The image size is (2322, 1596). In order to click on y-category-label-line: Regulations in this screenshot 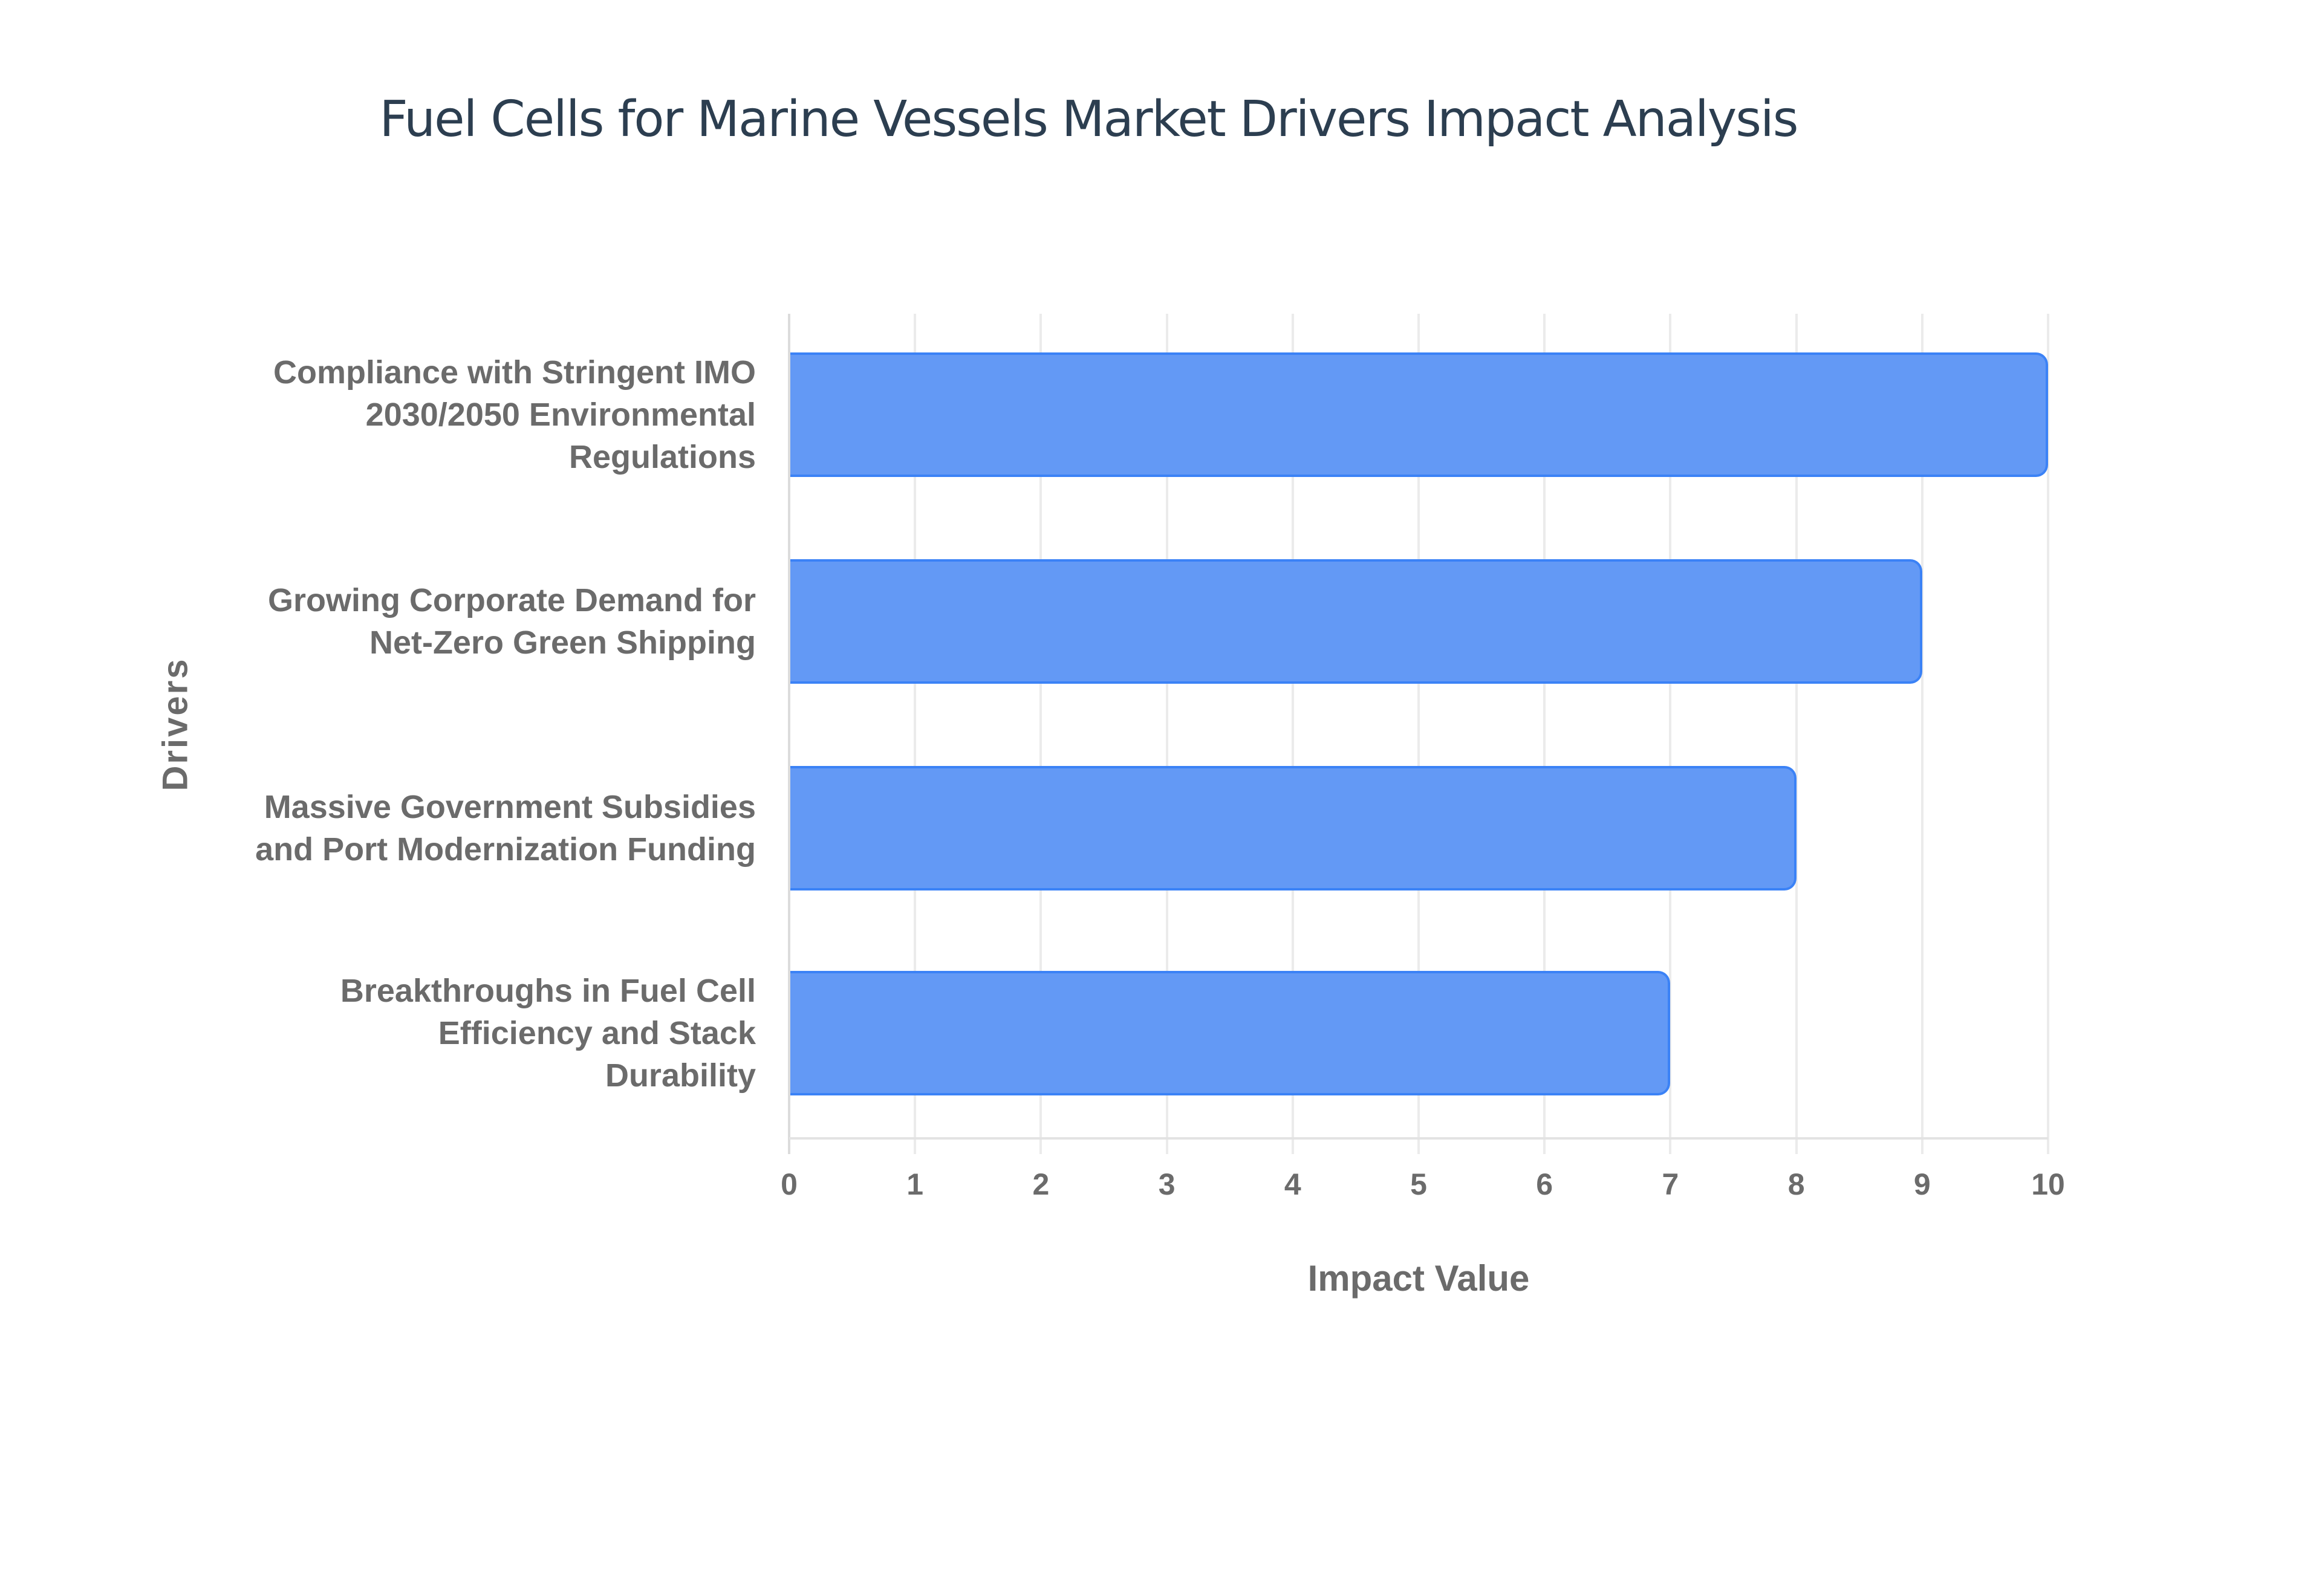, I will do `click(662, 457)`.